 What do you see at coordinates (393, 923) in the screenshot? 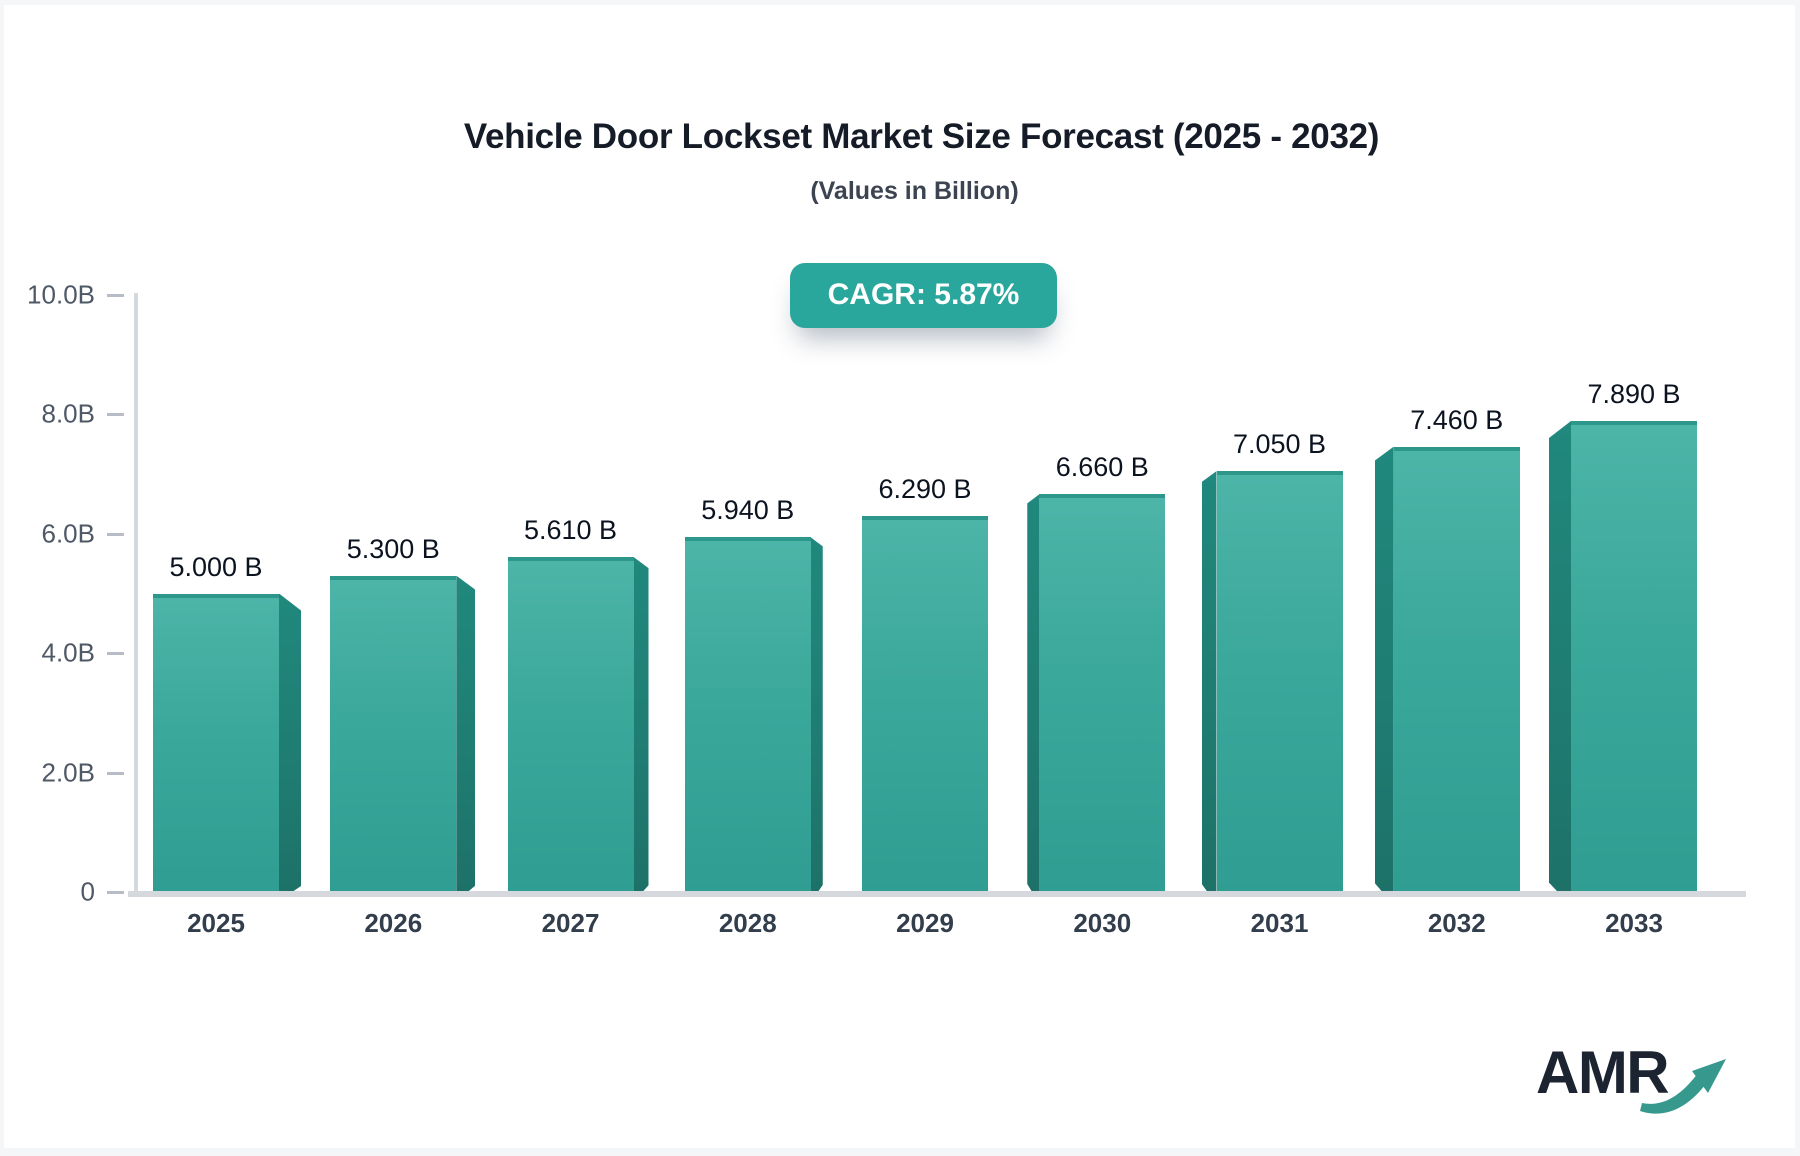
I see `x-axis-label: 2026` at bounding box center [393, 923].